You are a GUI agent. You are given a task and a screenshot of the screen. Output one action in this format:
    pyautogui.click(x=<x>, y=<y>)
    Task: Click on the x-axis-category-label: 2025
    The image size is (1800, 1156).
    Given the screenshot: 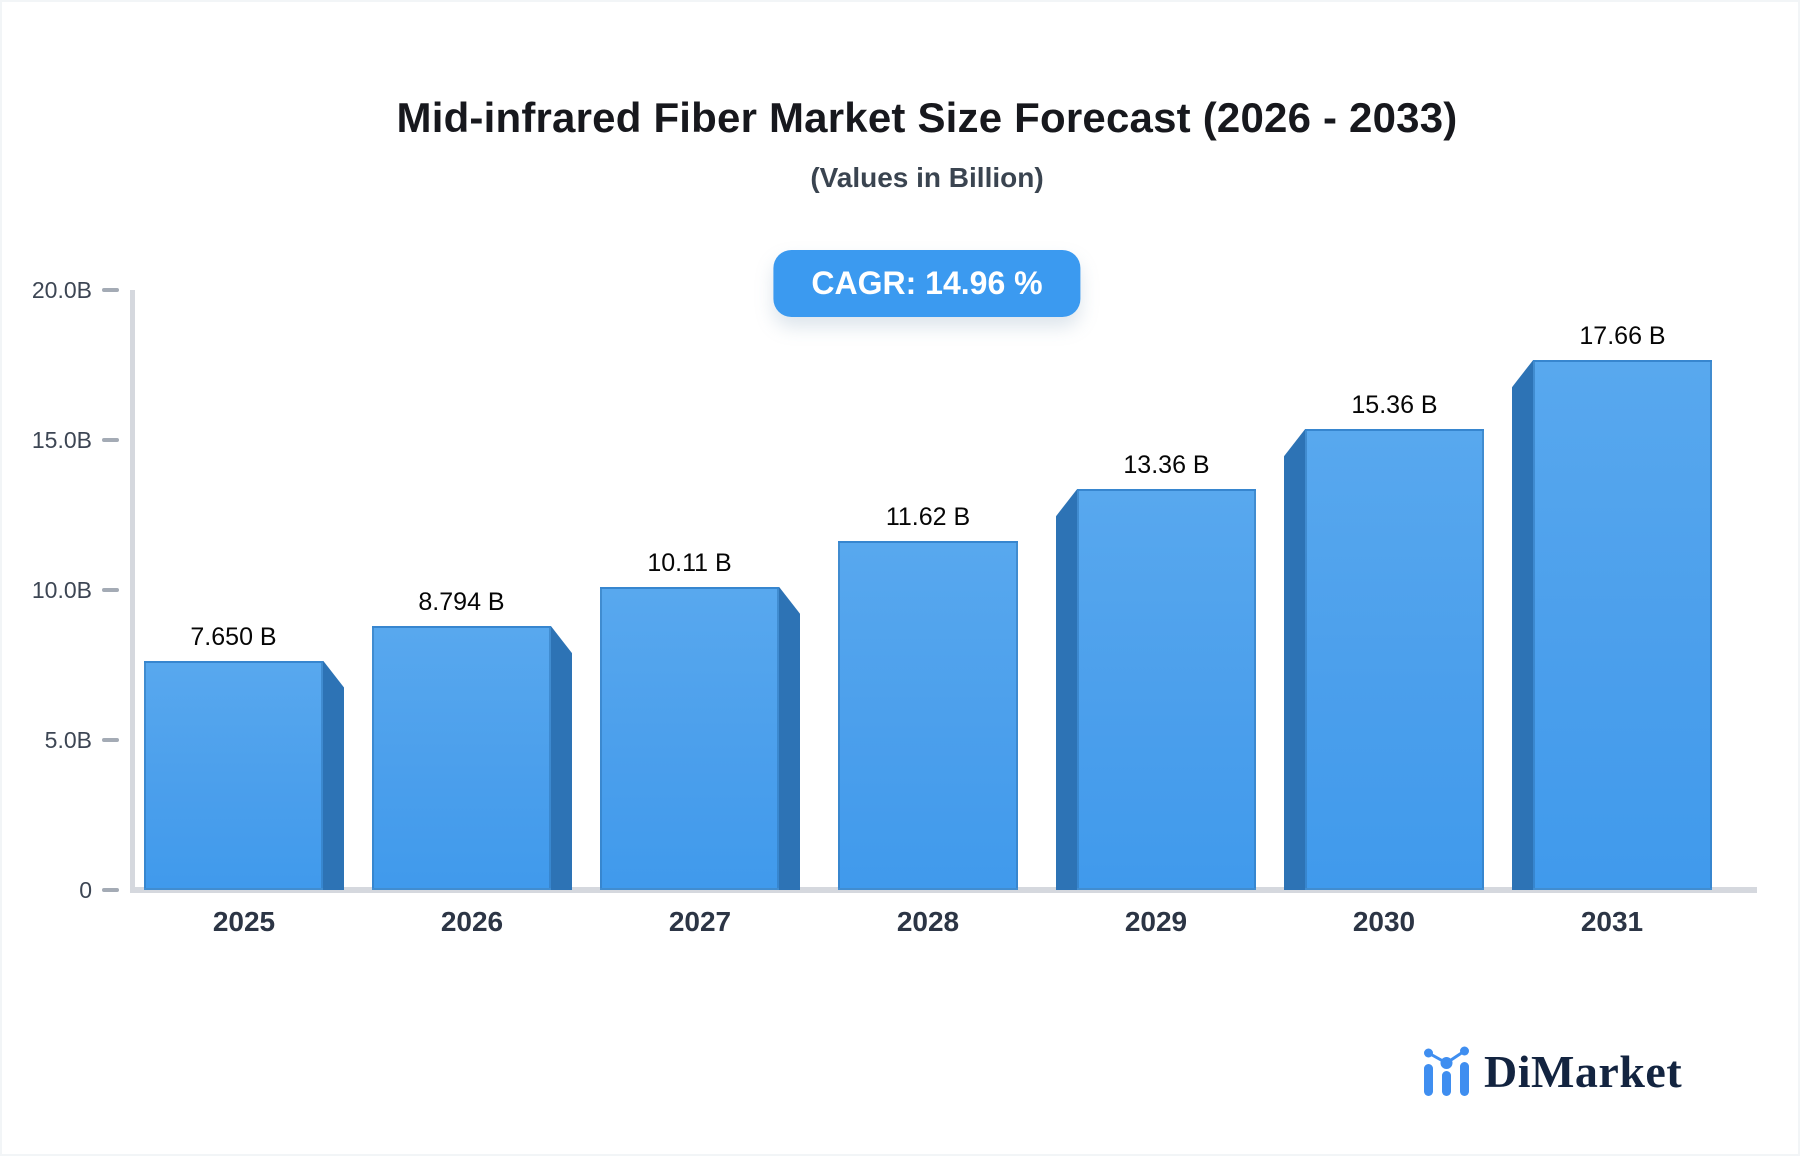 What is the action you would take?
    pyautogui.click(x=244, y=921)
    